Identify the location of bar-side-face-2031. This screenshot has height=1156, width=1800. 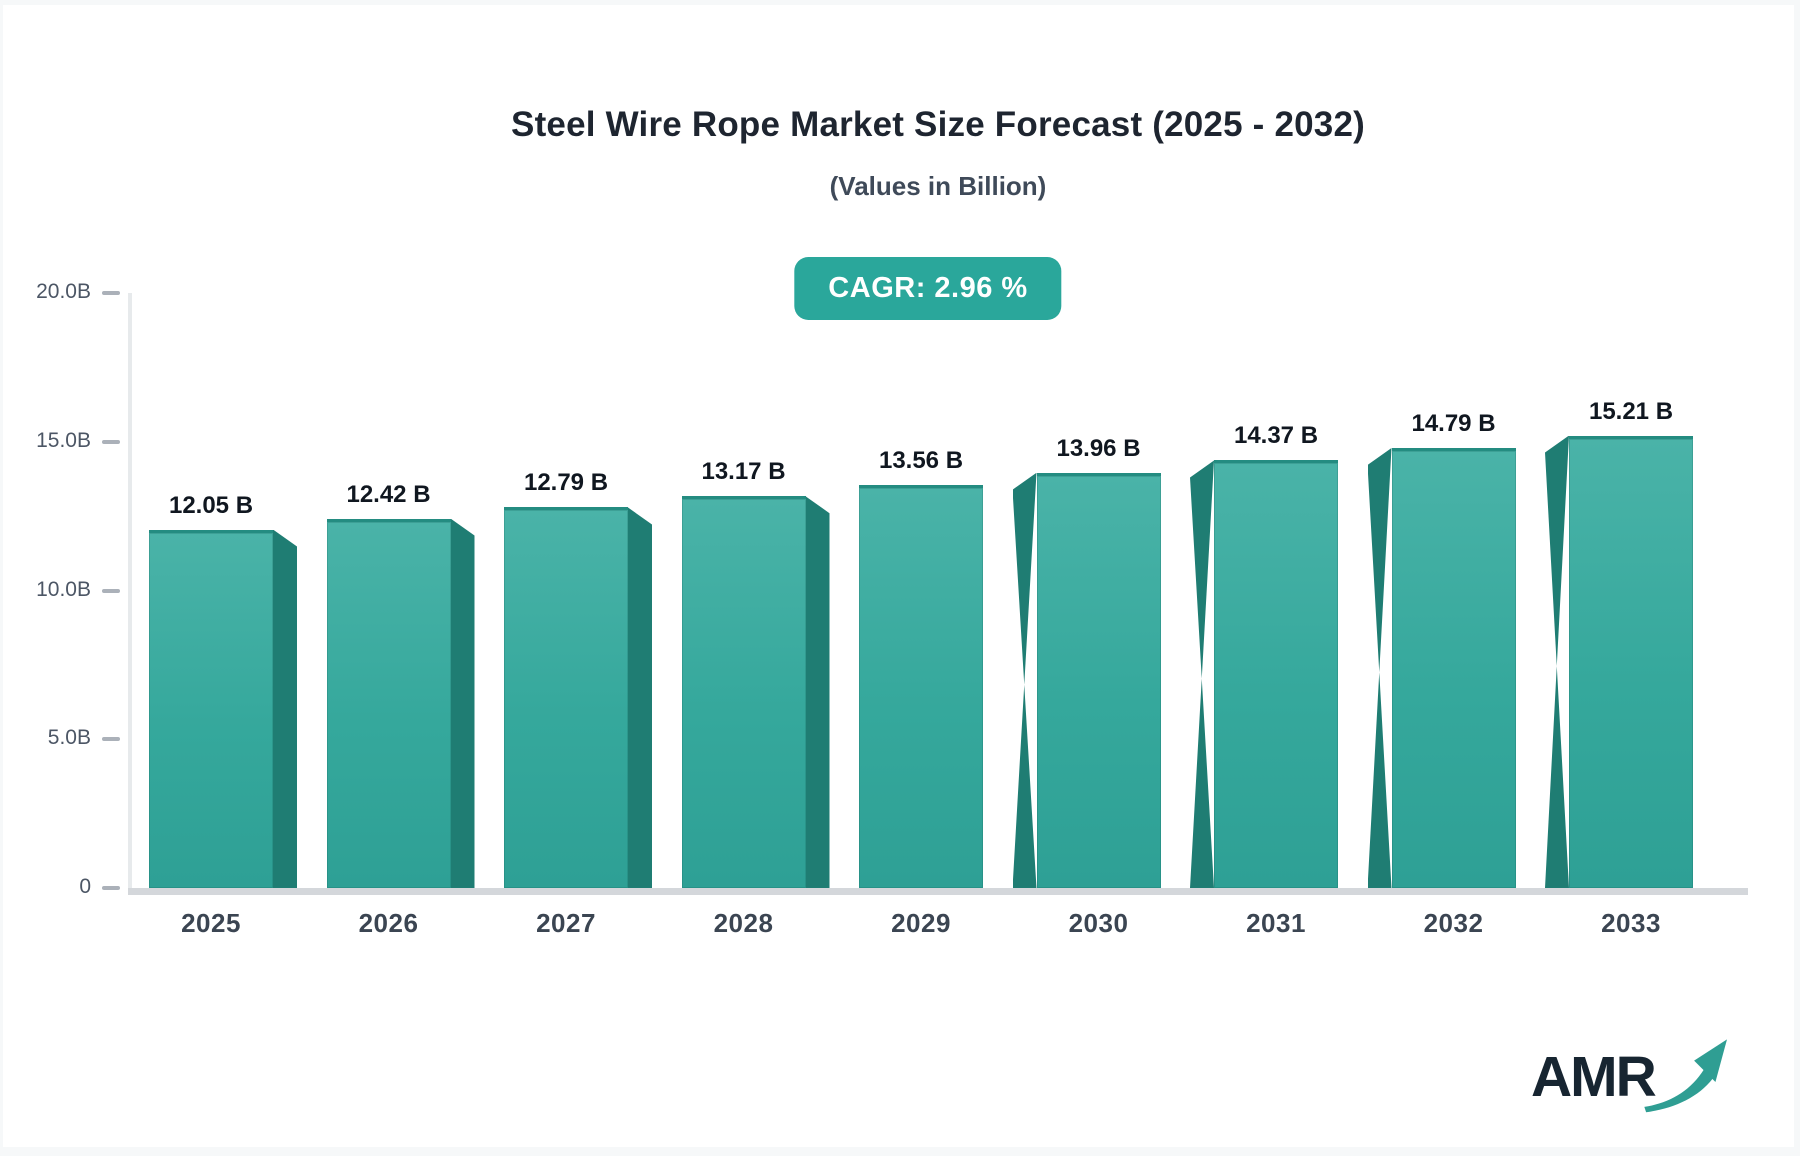
(1202, 674).